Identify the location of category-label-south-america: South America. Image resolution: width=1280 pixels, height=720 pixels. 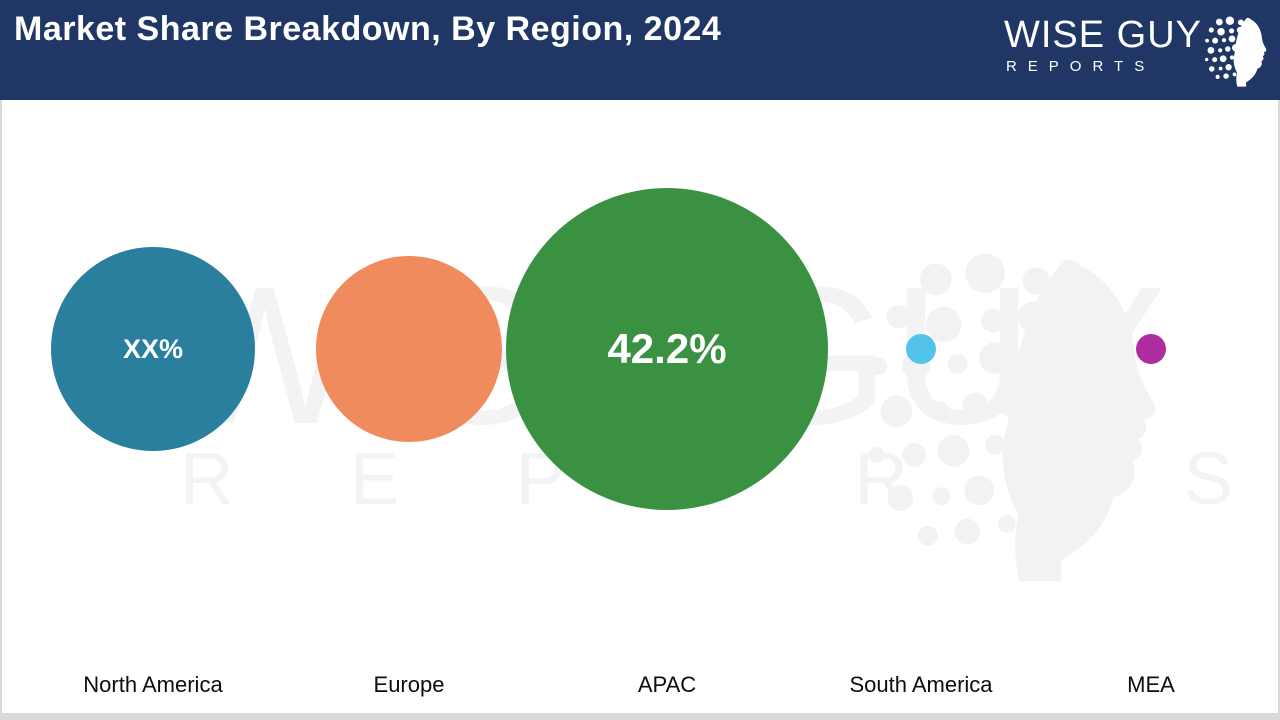
(921, 684).